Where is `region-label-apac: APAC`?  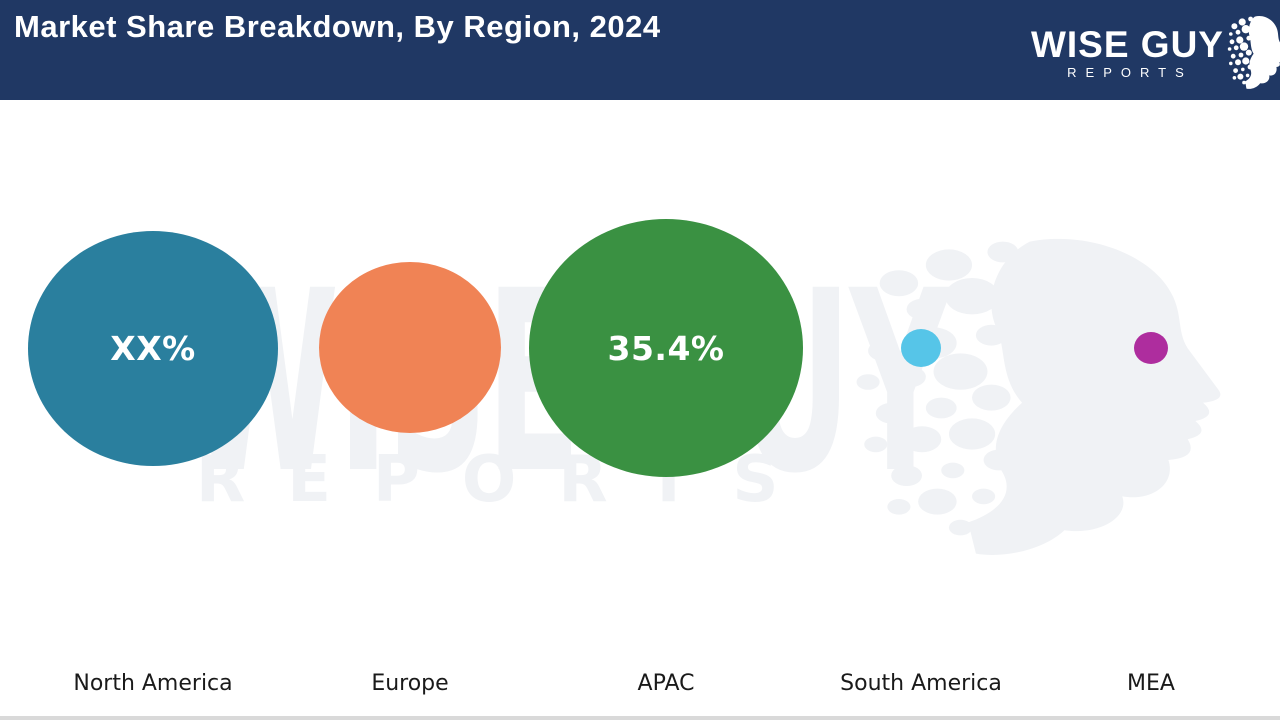 region-label-apac: APAC is located at coordinates (666, 683).